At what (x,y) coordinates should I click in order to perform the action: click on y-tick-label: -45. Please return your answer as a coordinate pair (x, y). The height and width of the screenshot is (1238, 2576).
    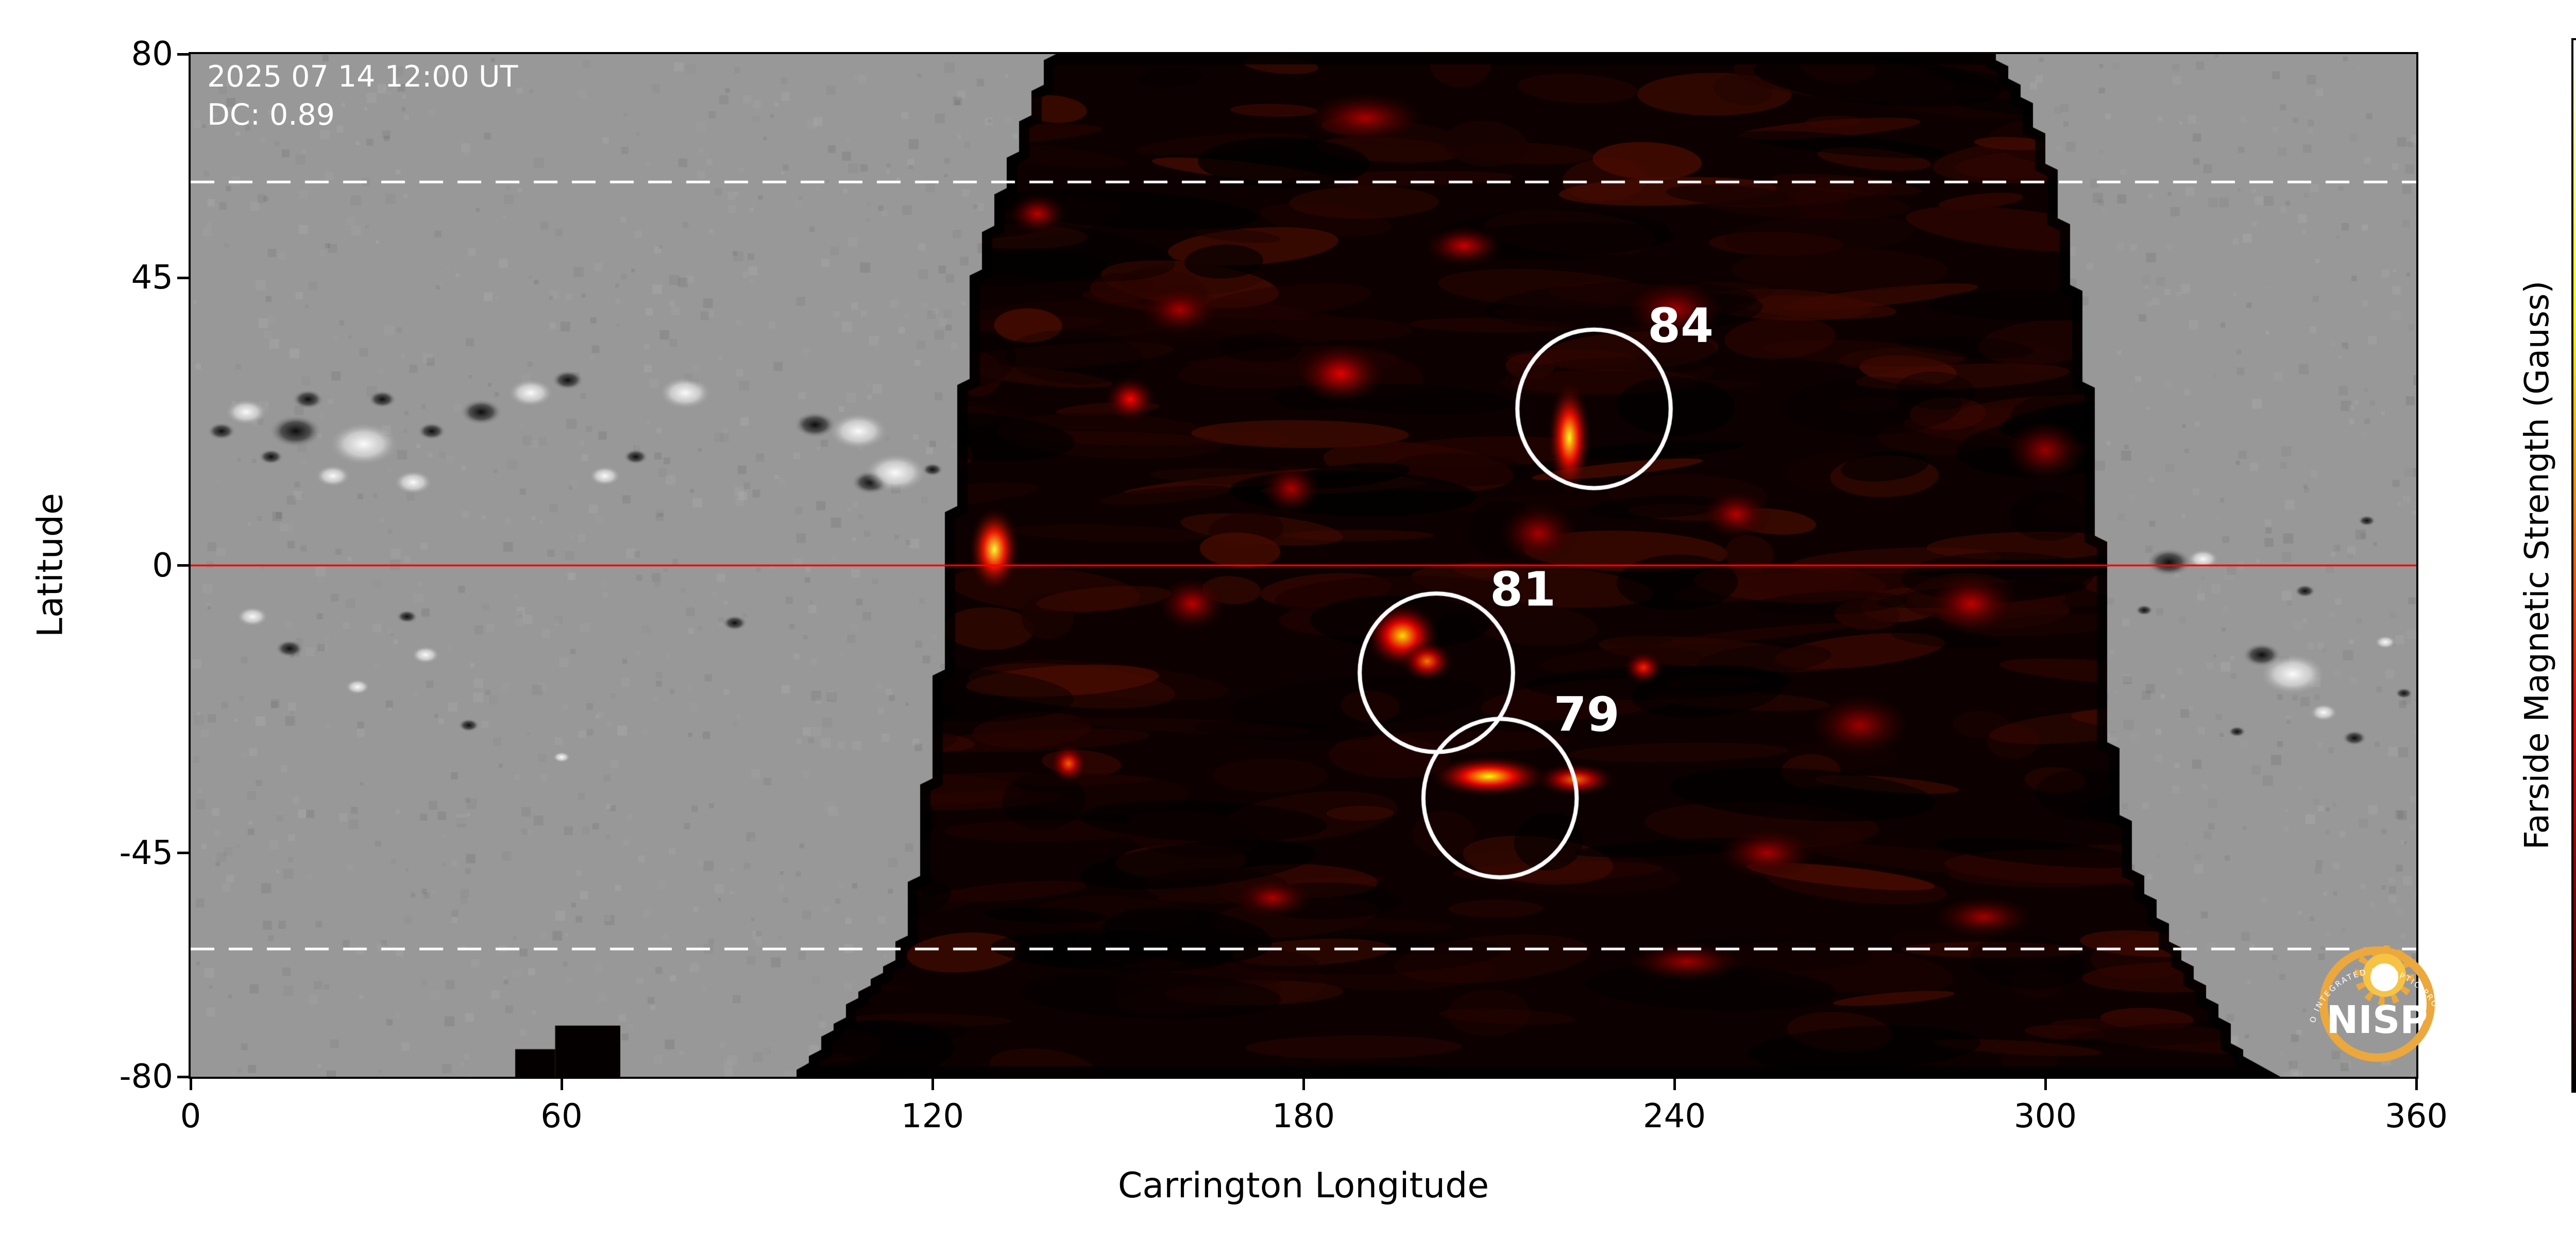
    Looking at the image, I should click on (146, 853).